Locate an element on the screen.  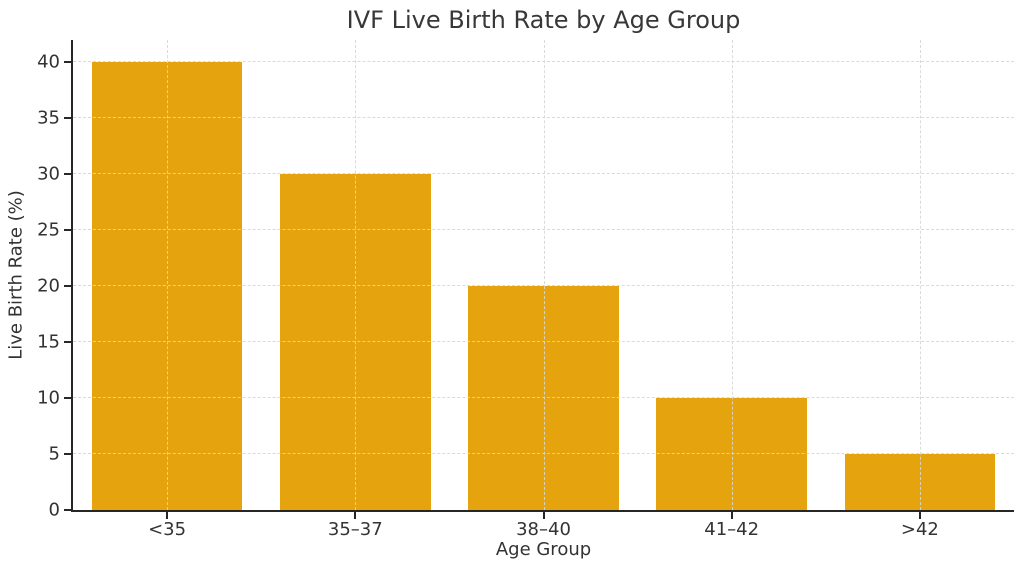
y-tick-label: 0 is located at coordinates (54, 510).